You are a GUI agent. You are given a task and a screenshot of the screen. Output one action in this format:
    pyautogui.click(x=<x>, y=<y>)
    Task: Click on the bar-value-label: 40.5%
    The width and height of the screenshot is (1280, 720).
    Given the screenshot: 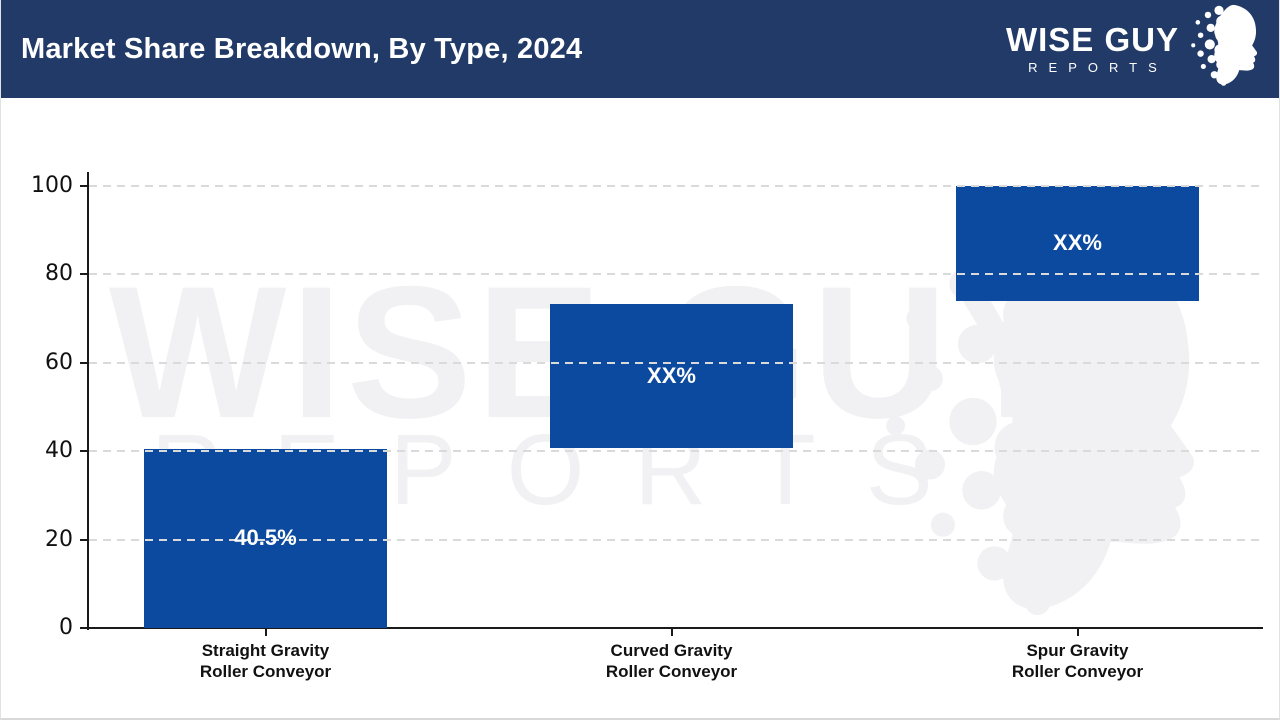 What is the action you would take?
    pyautogui.click(x=265, y=538)
    